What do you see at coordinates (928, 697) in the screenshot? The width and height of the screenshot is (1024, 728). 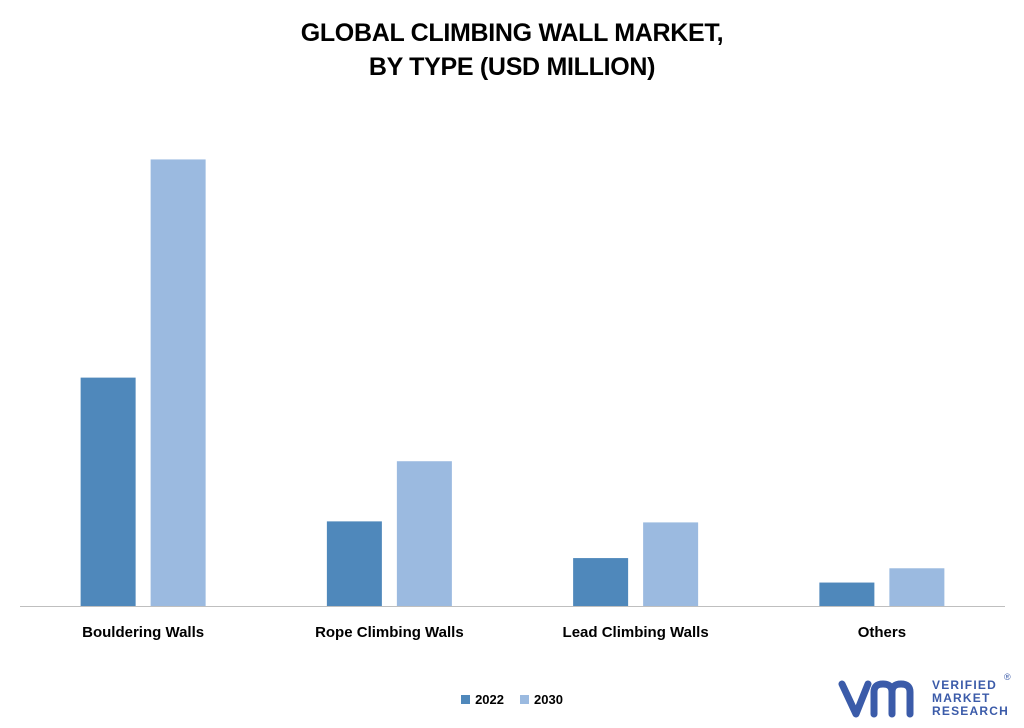 I see `vmr-logo: VERIFIED MARKET RESEARCH ®` at bounding box center [928, 697].